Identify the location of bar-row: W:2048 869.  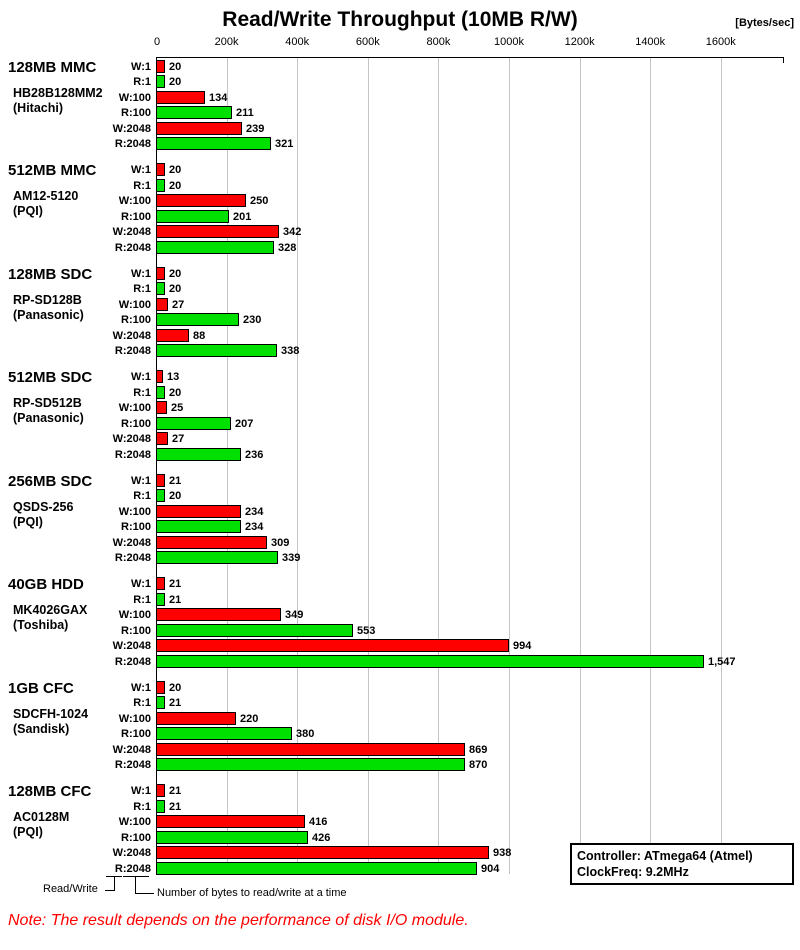
(434, 749).